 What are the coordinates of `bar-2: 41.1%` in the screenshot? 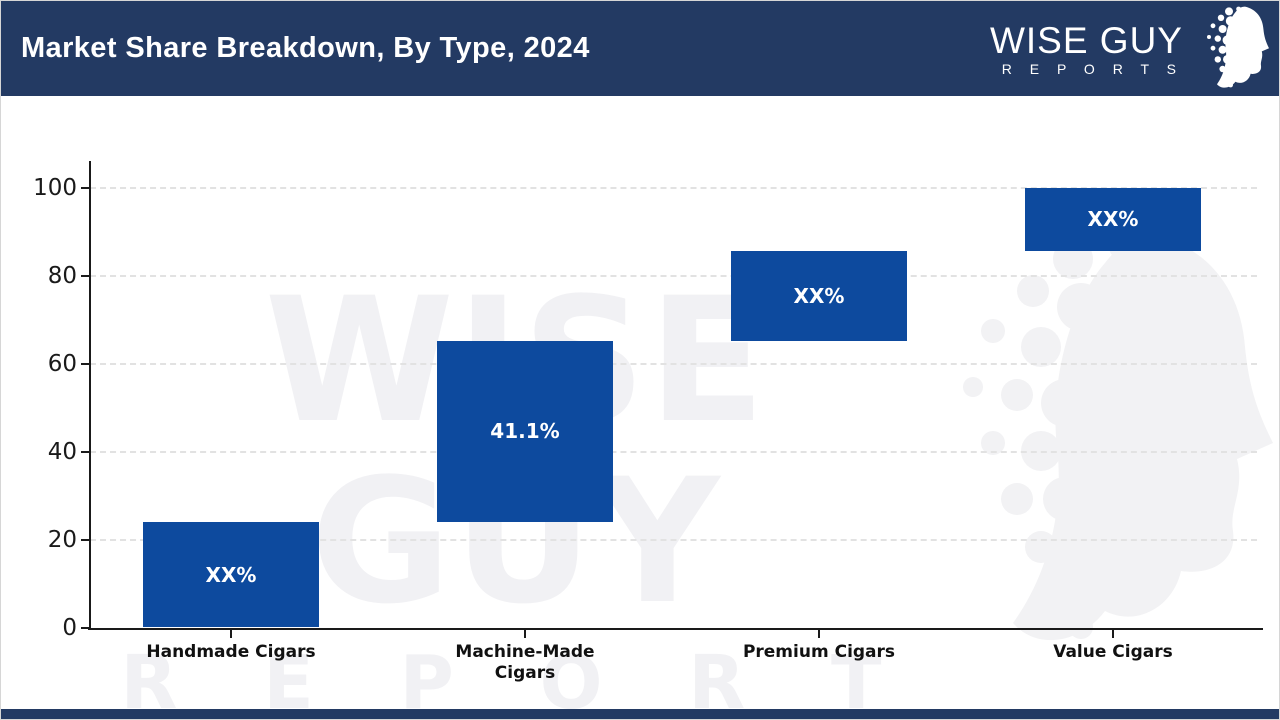 It's located at (525, 431).